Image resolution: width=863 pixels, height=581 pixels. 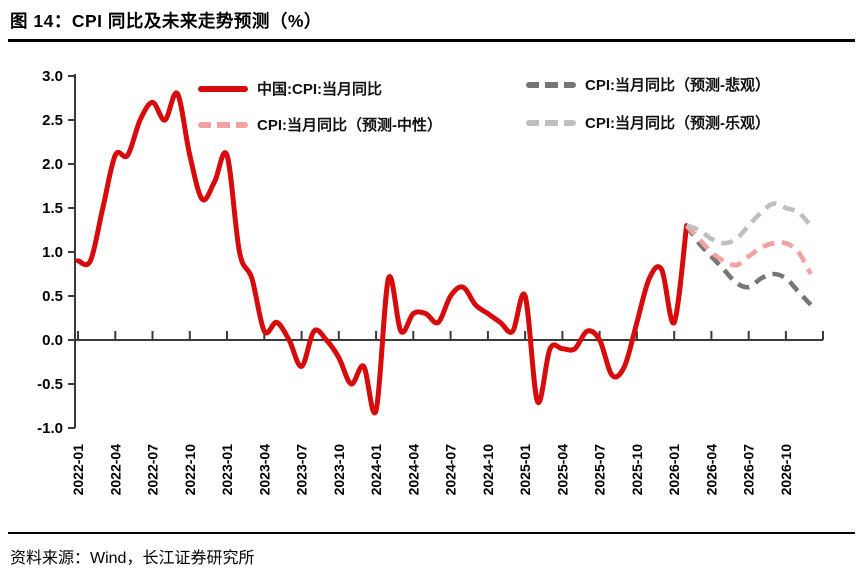 What do you see at coordinates (376, 470) in the screenshot?
I see `x-tick-label: 2024-01` at bounding box center [376, 470].